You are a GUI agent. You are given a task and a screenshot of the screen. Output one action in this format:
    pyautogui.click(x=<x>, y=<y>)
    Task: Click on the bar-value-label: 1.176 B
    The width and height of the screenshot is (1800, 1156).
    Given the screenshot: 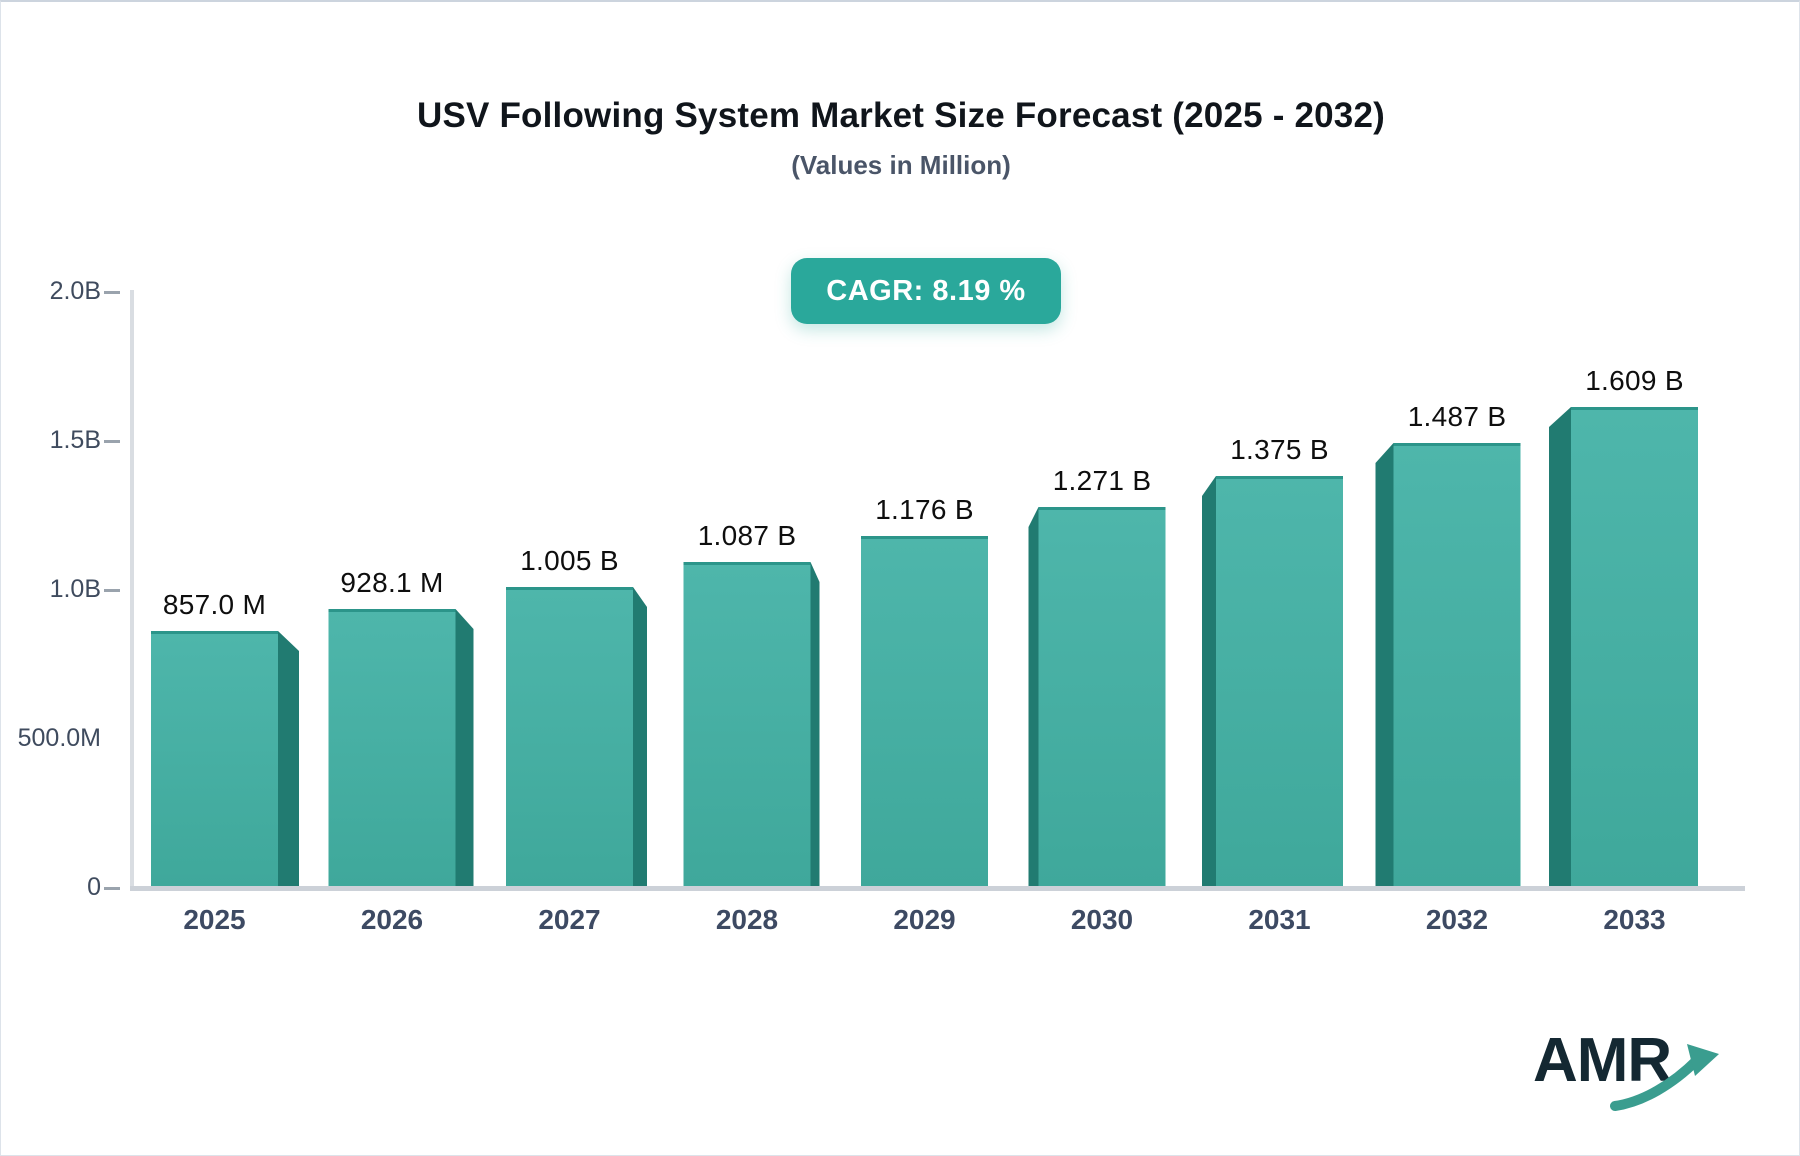 What is the action you would take?
    pyautogui.click(x=924, y=509)
    